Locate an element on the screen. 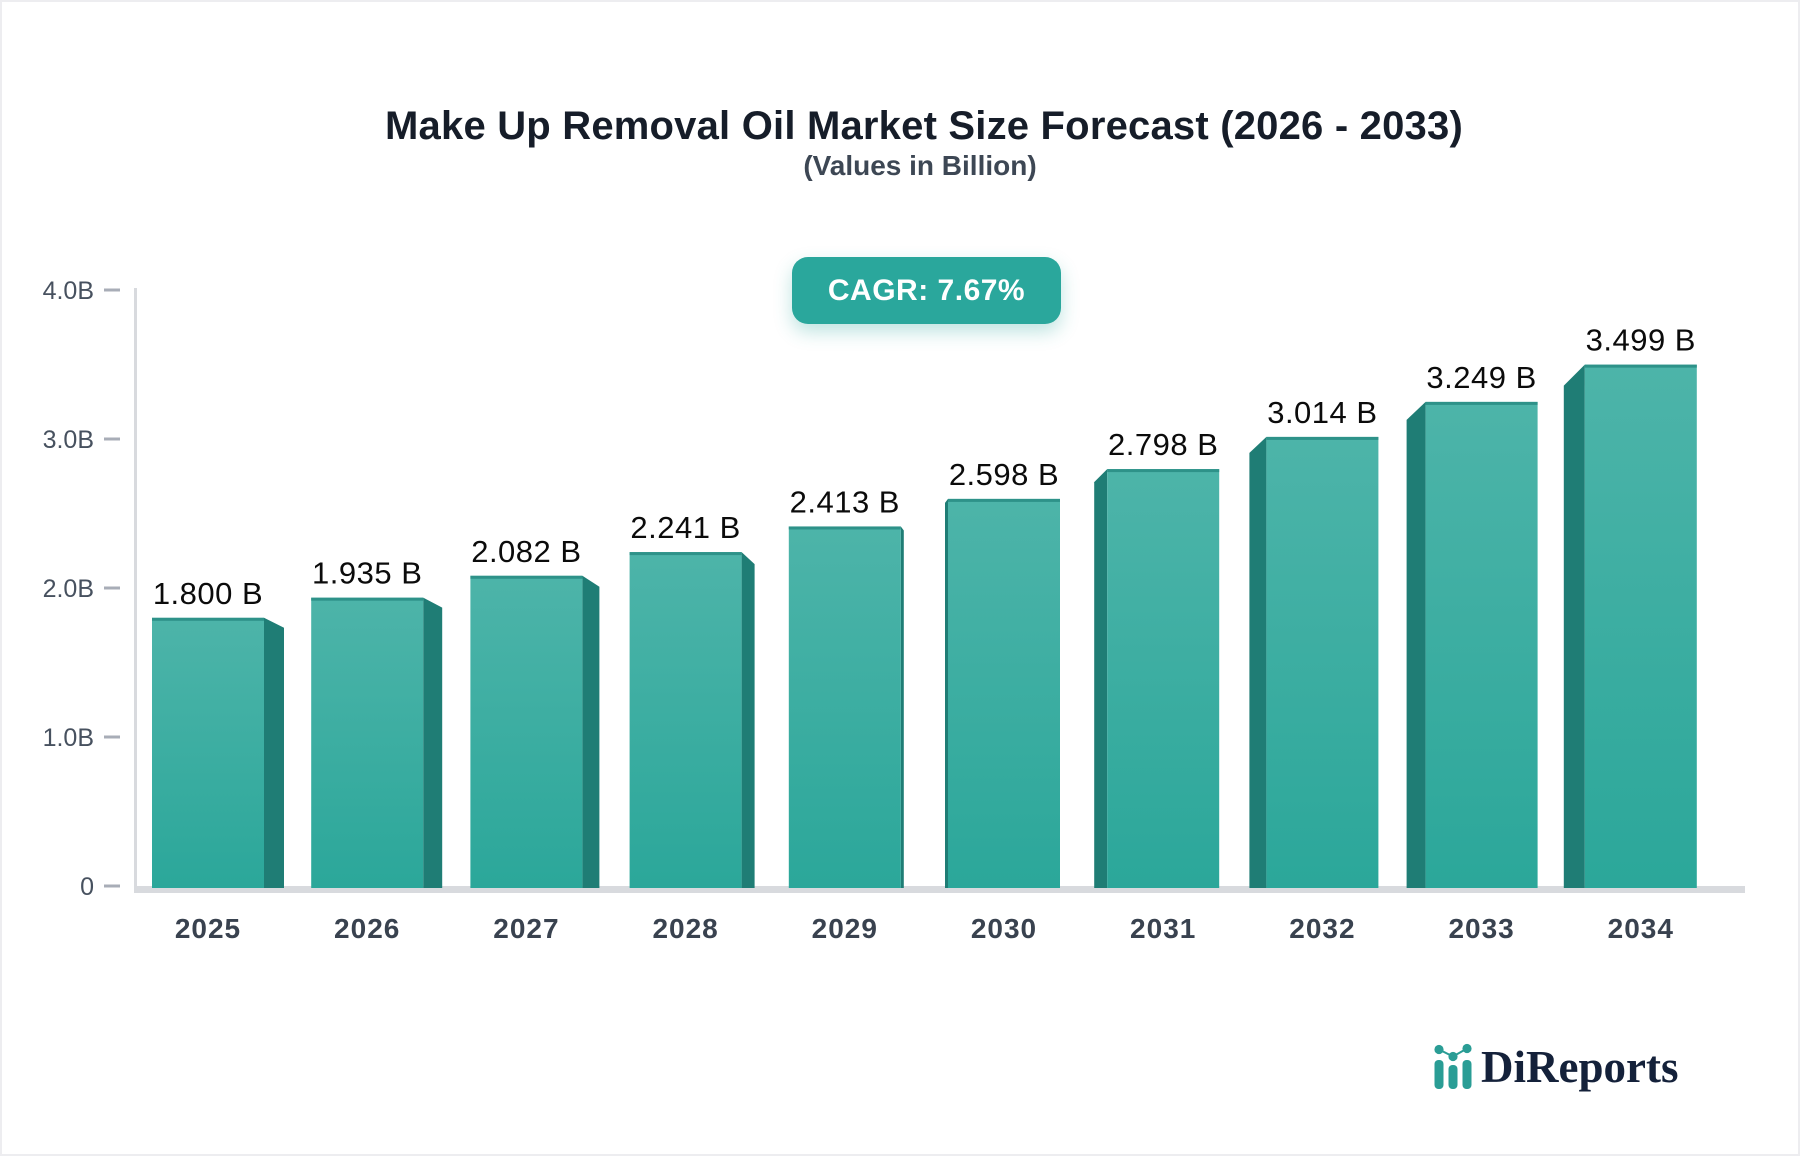 The image size is (1800, 1156). x-axis-label: 2028 is located at coordinates (685, 928).